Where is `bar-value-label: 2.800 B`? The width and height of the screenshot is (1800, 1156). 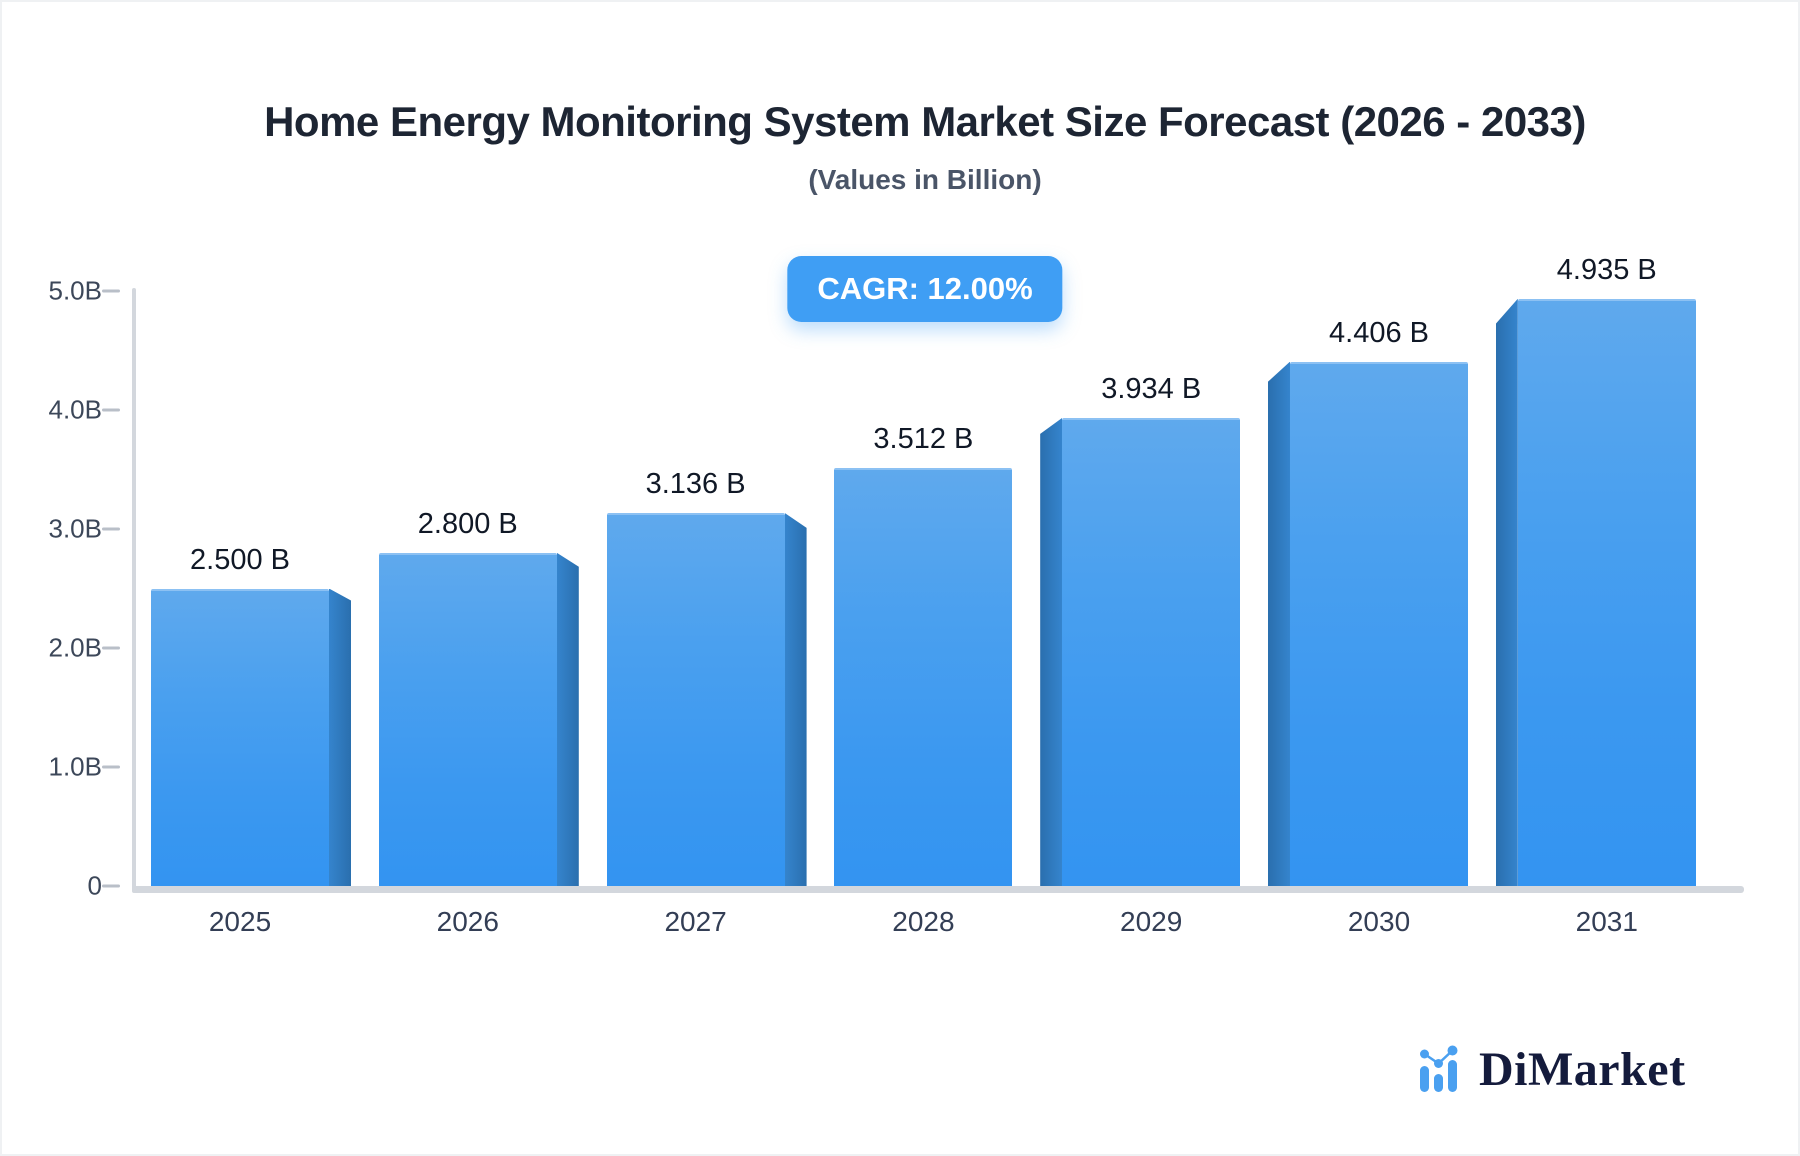
bar-value-label: 2.800 B is located at coordinates (467, 523).